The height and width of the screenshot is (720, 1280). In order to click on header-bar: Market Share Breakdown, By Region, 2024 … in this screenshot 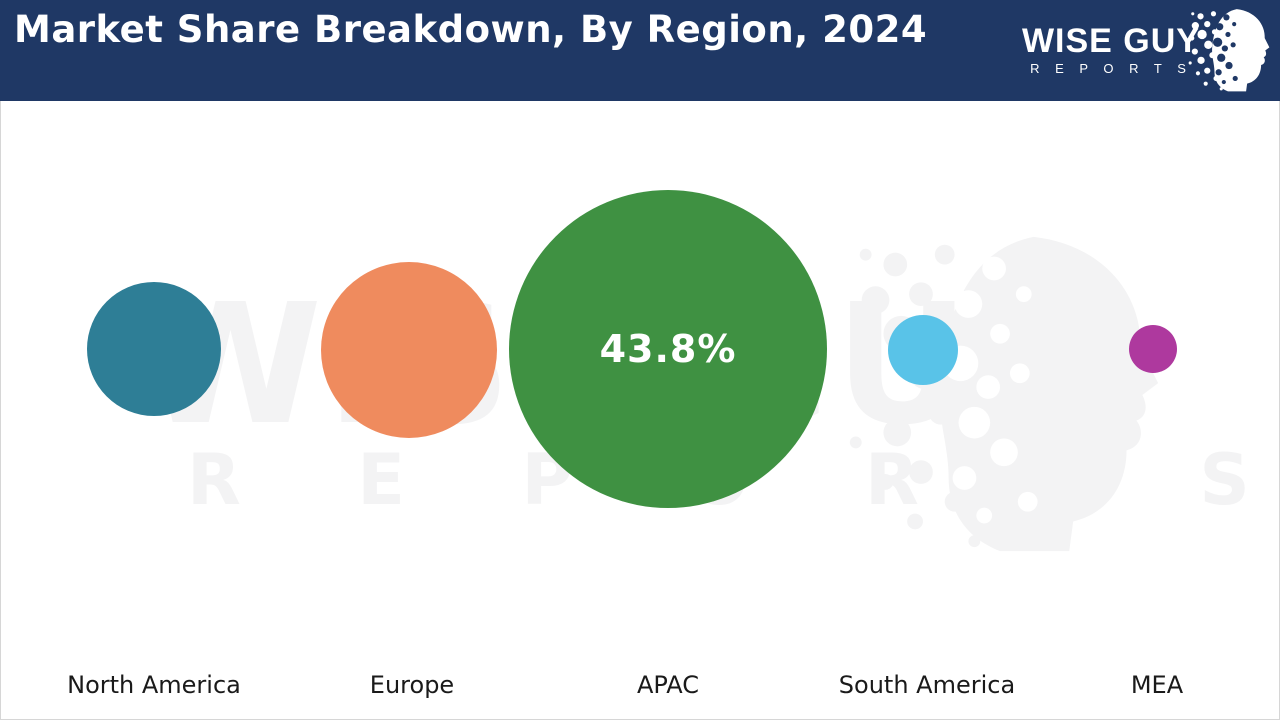, I will do `click(640, 50)`.